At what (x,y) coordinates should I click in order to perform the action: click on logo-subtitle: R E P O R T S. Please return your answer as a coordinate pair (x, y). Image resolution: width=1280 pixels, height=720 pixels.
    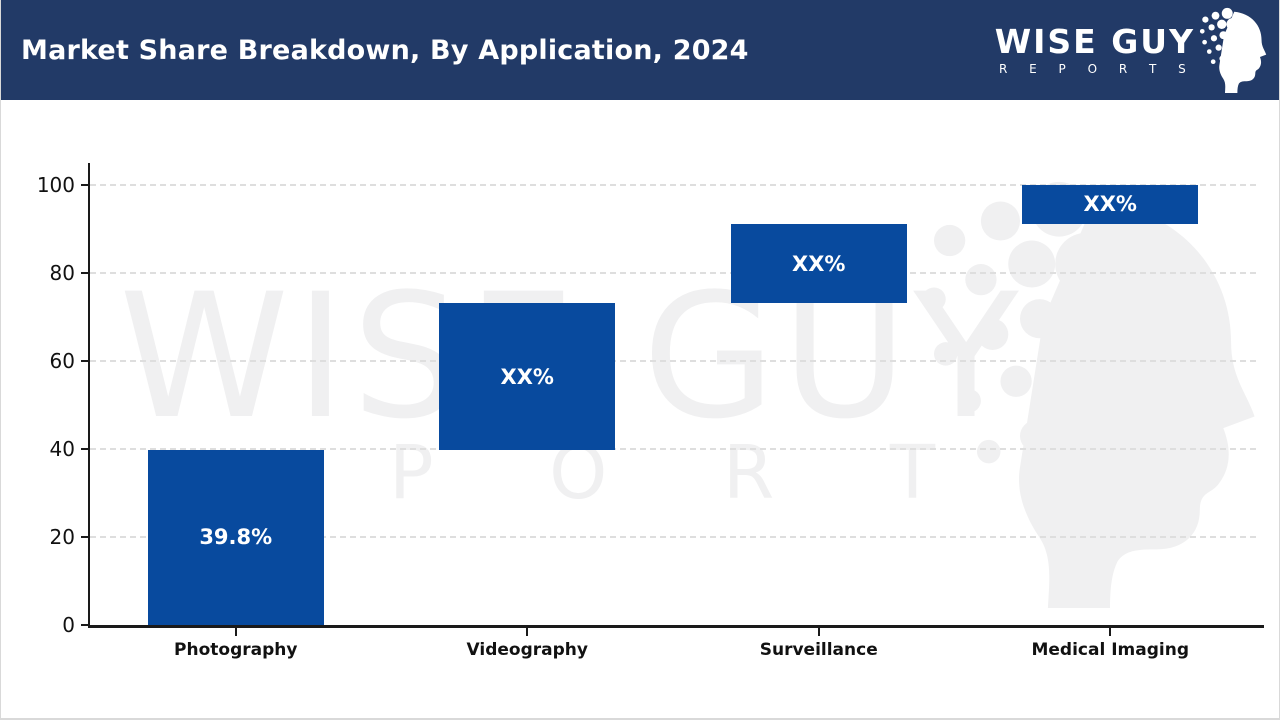
    Looking at the image, I should click on (1096, 68).